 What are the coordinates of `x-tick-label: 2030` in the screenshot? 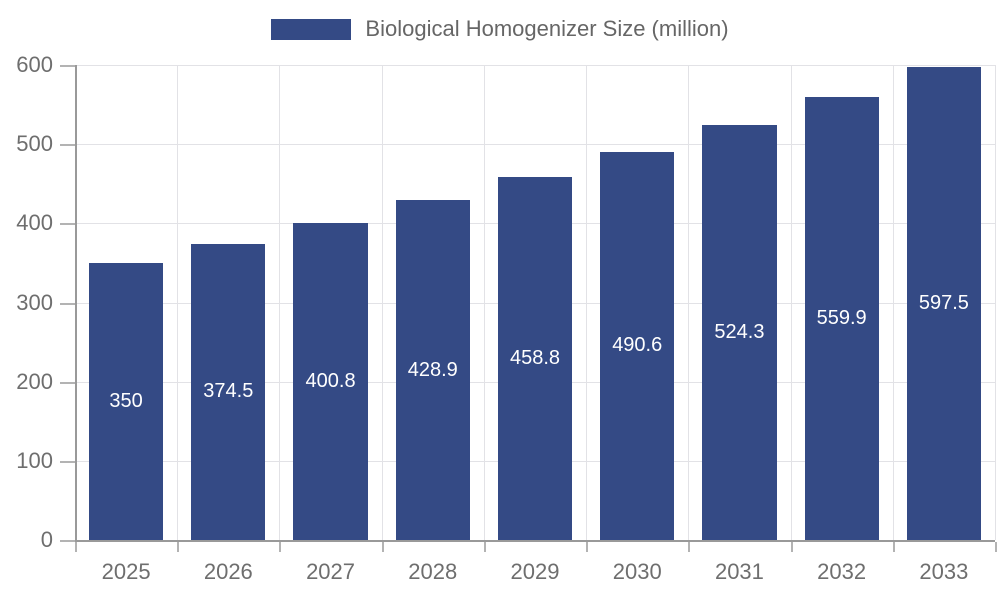 It's located at (637, 571).